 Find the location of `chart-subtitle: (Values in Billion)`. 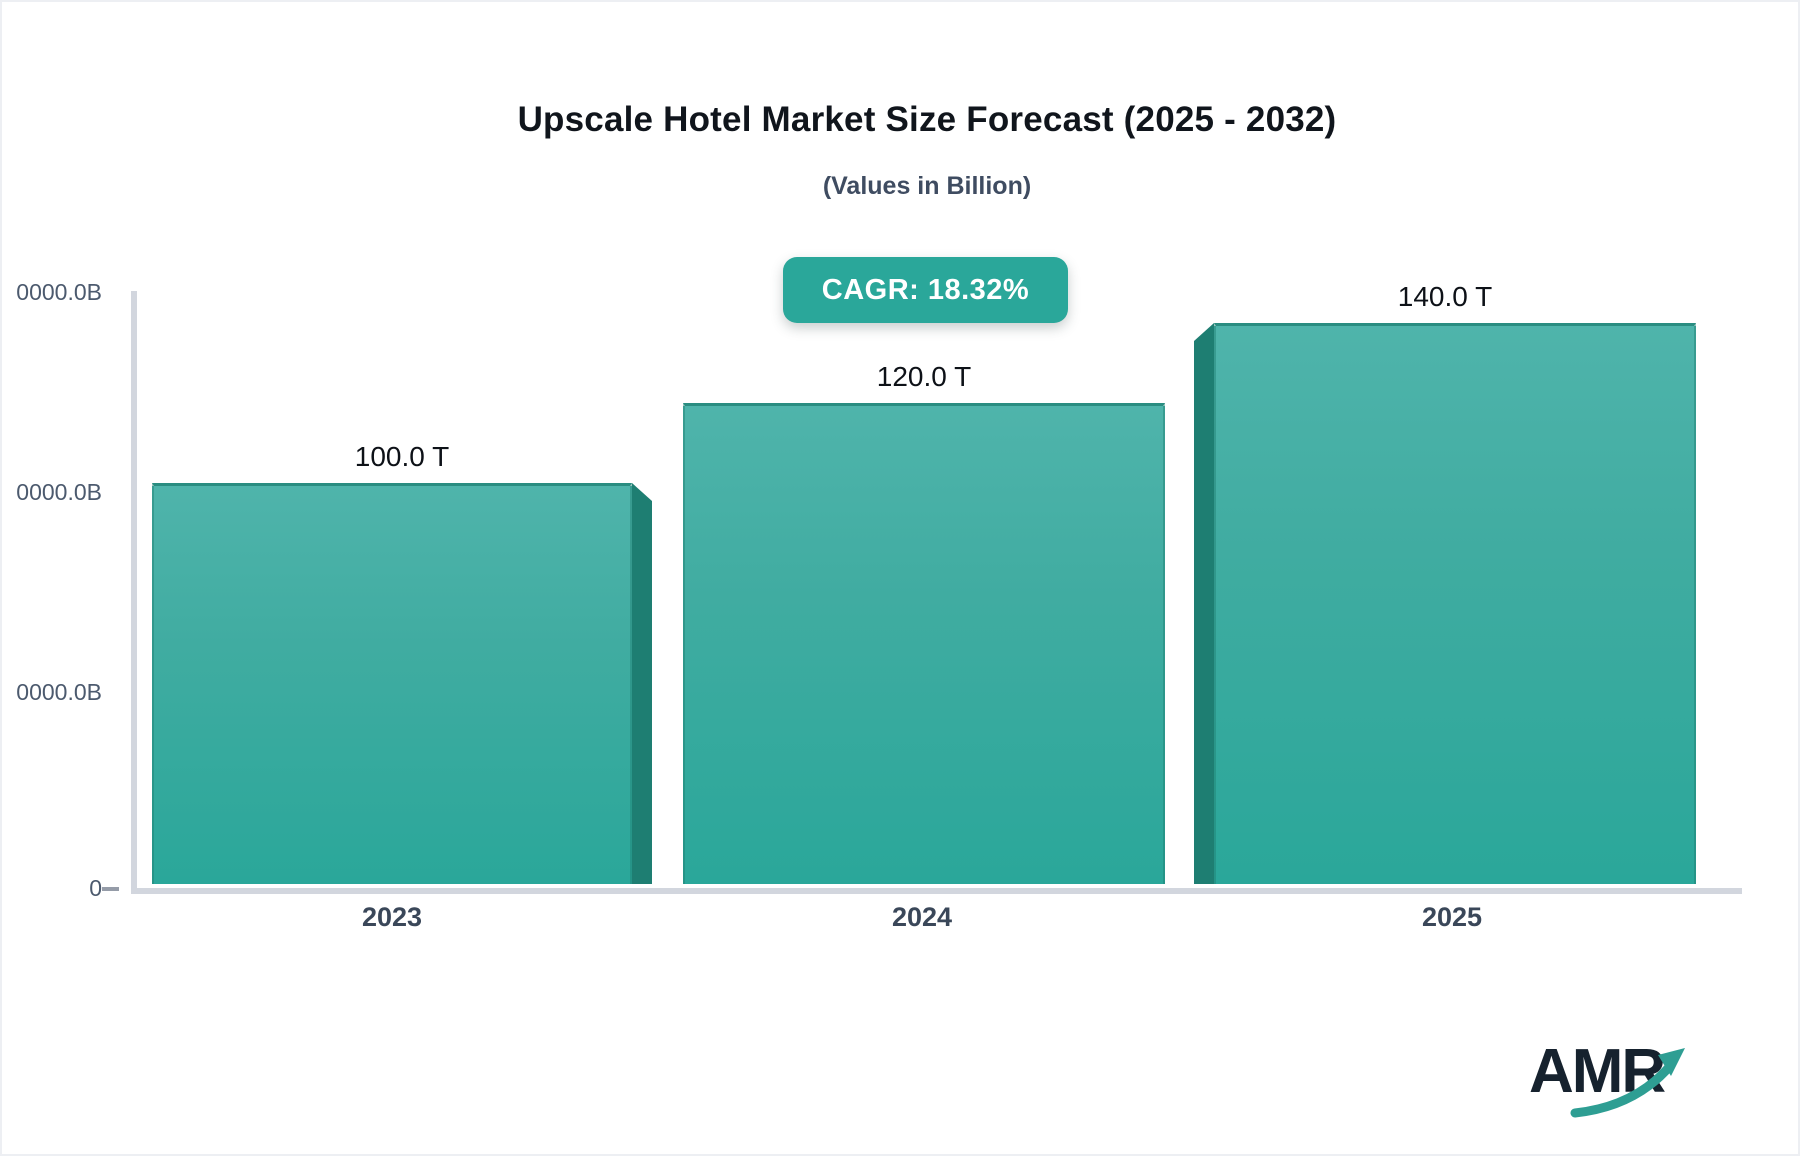

chart-subtitle: (Values in Billion) is located at coordinates (927, 186).